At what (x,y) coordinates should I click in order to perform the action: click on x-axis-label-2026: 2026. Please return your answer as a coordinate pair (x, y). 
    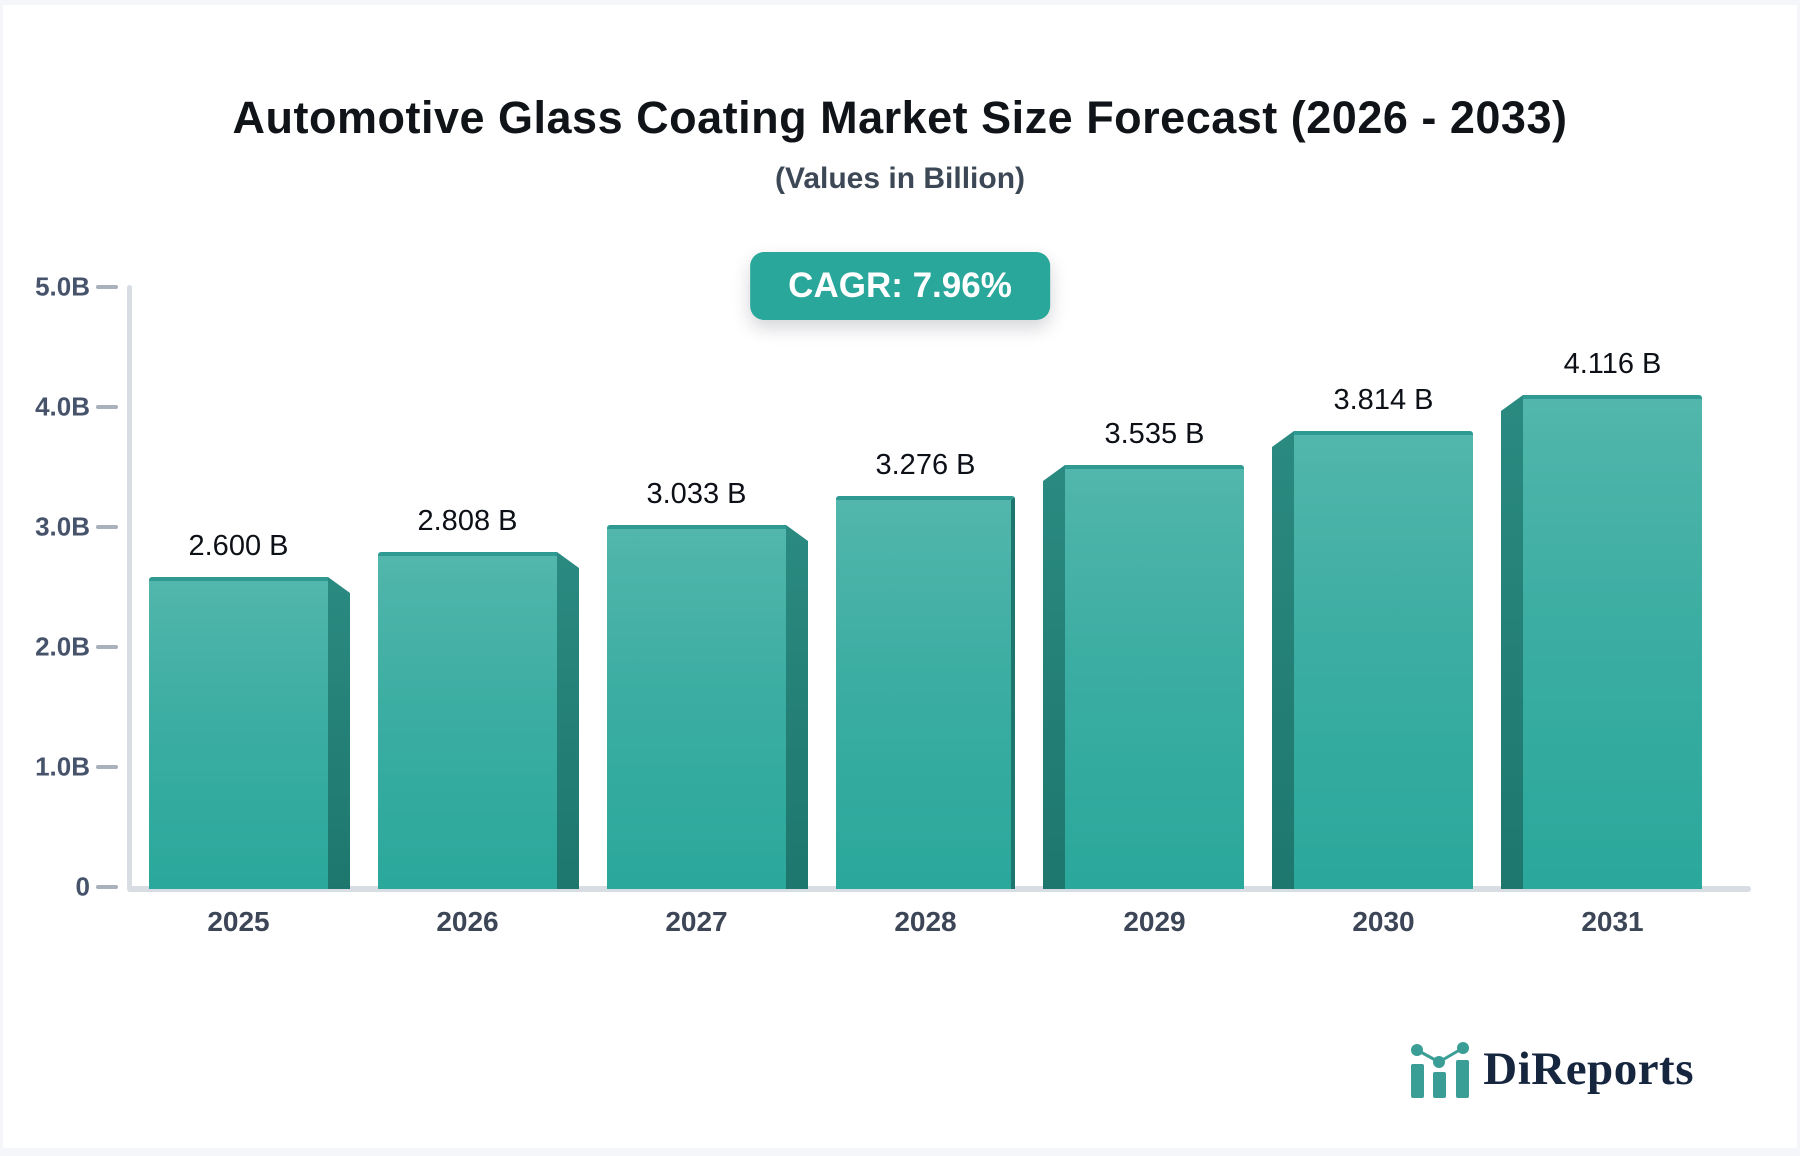
    Looking at the image, I should click on (467, 921).